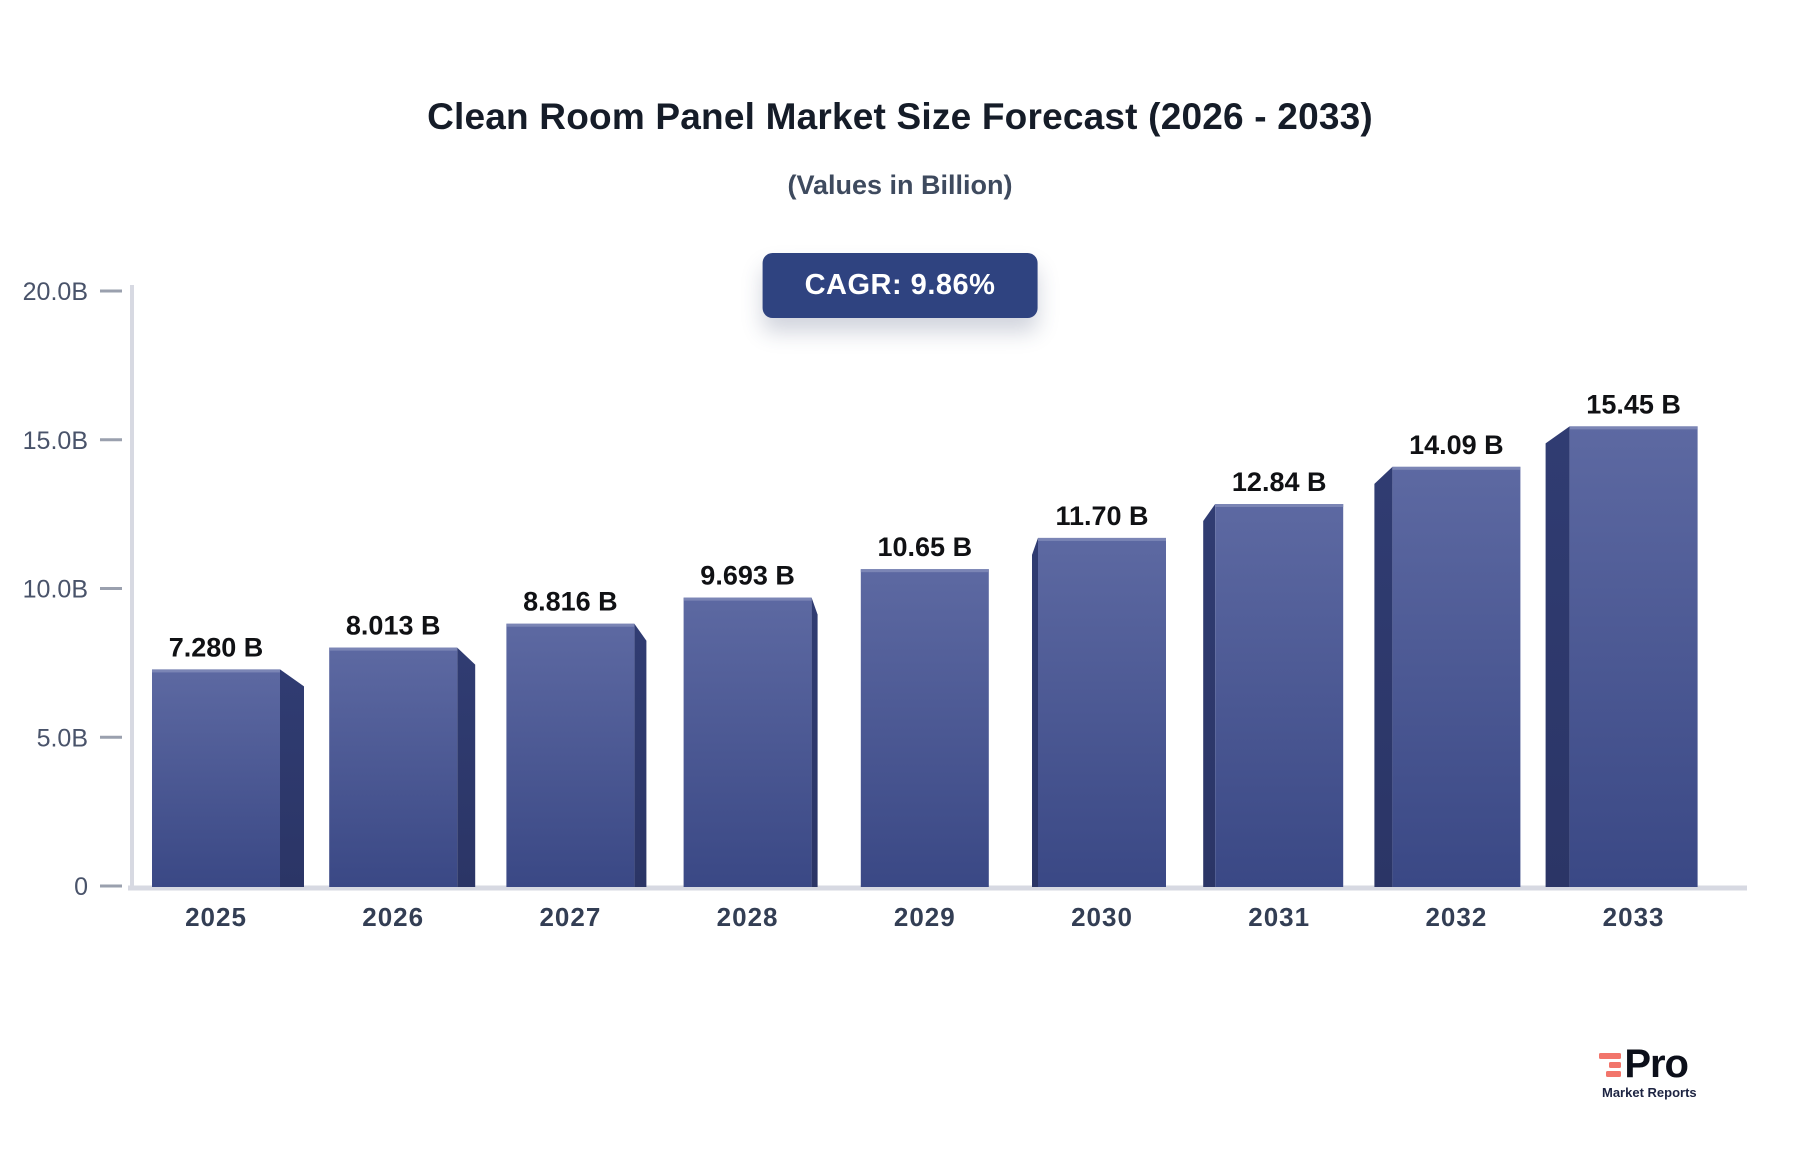  I want to click on bar-value-label: 10.65 B, so click(925, 547).